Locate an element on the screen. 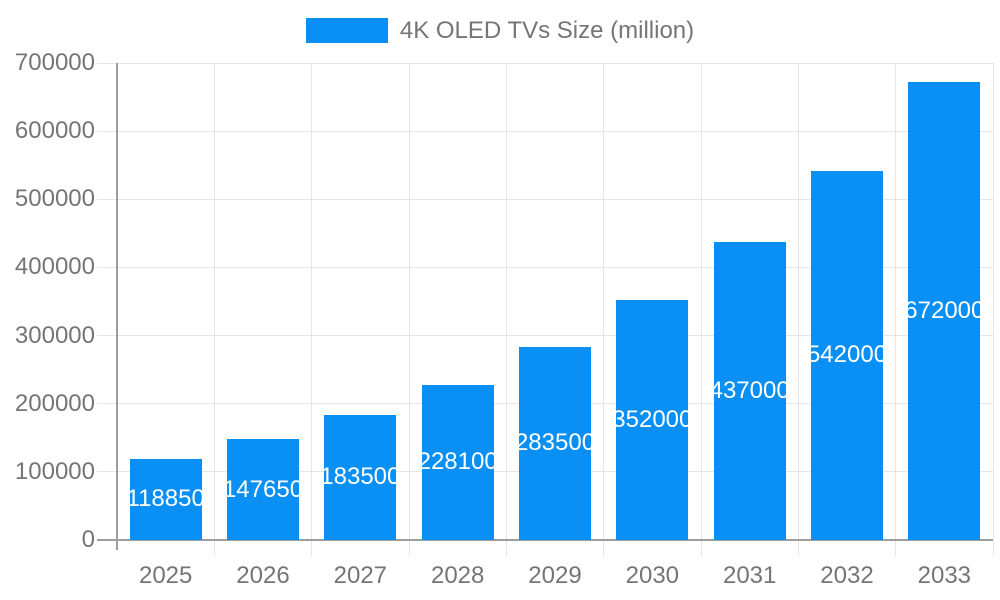 The image size is (1000, 600). bar-2032: 542000 is located at coordinates (847, 355).